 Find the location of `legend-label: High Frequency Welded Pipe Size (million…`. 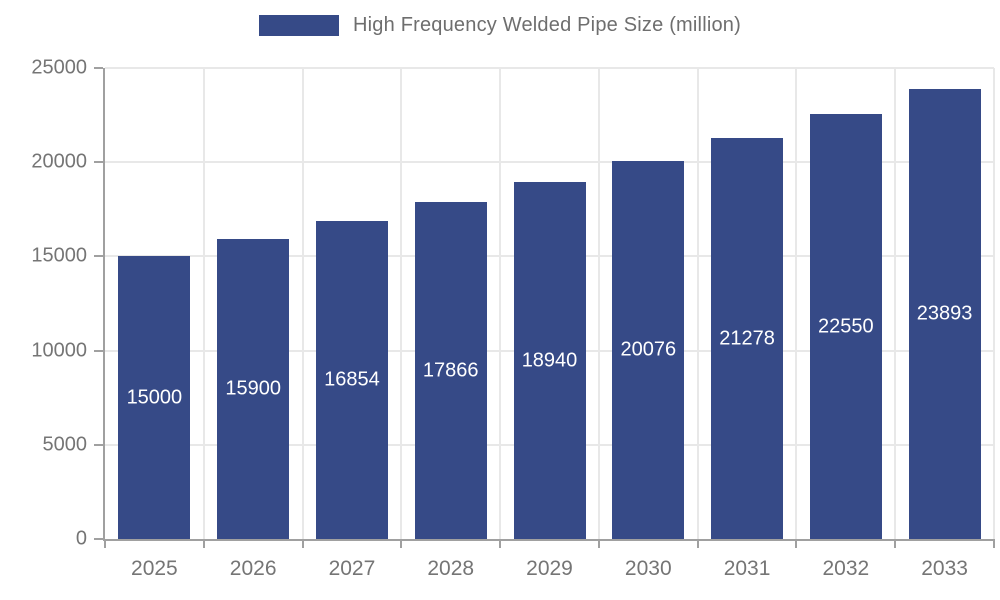

legend-label: High Frequency Welded Pipe Size (million… is located at coordinates (547, 25).